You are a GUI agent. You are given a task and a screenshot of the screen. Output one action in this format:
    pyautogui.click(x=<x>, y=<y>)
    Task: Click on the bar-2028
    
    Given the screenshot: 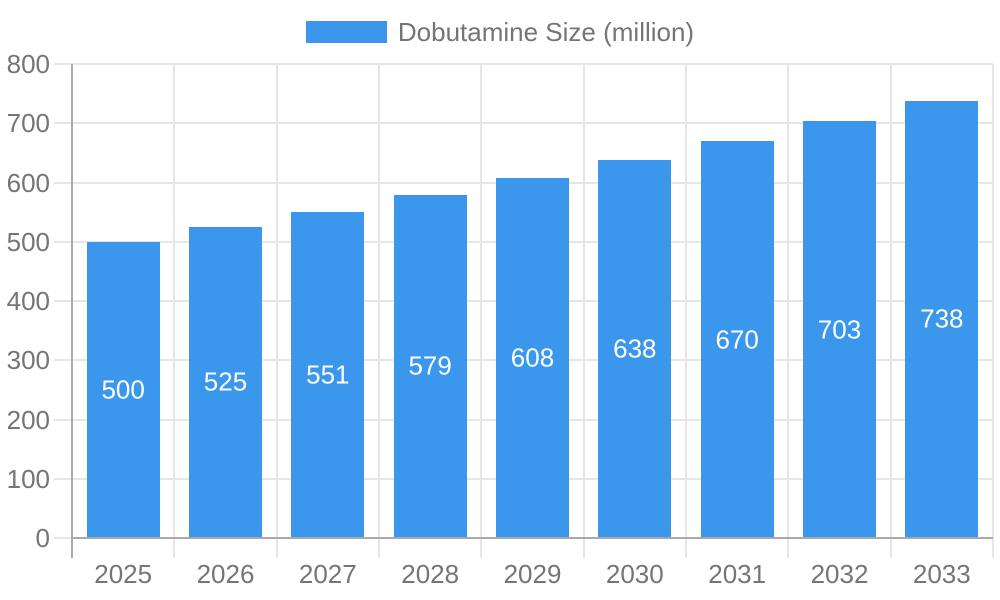 What is the action you would take?
    pyautogui.click(x=430, y=366)
    